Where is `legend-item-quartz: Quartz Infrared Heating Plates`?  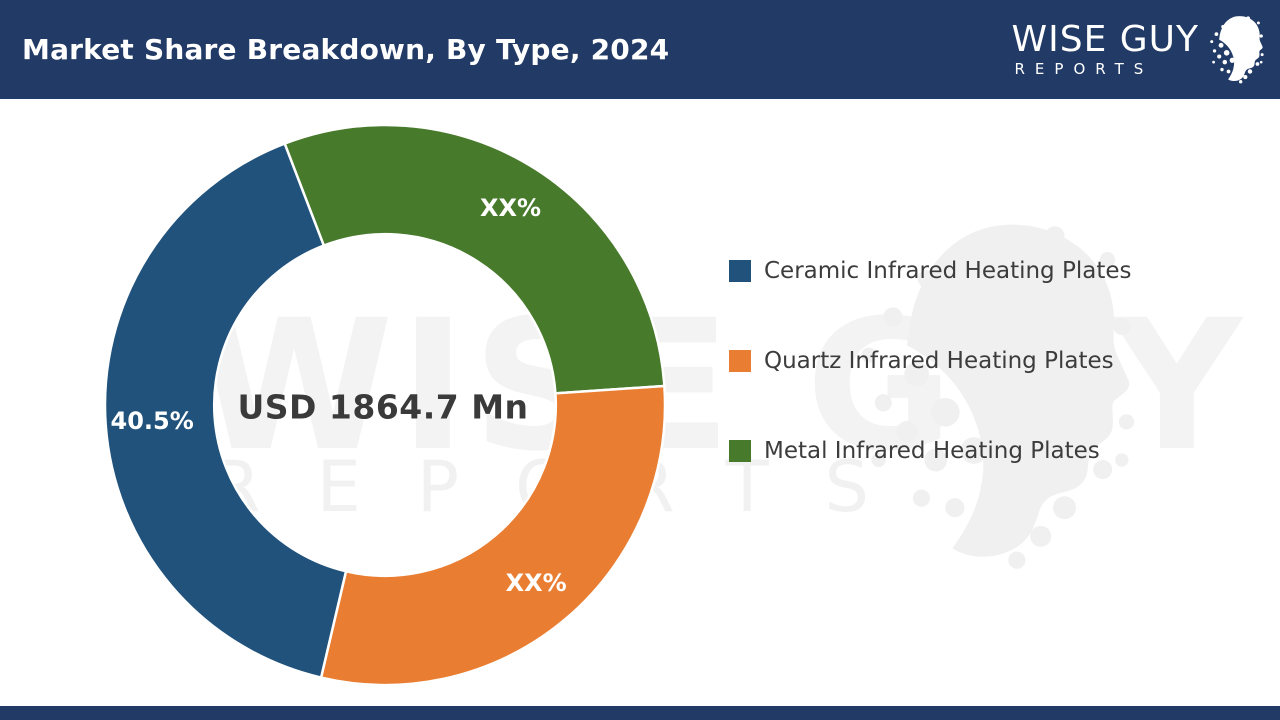
legend-item-quartz: Quartz Infrared Heating Plates is located at coordinates (930, 361).